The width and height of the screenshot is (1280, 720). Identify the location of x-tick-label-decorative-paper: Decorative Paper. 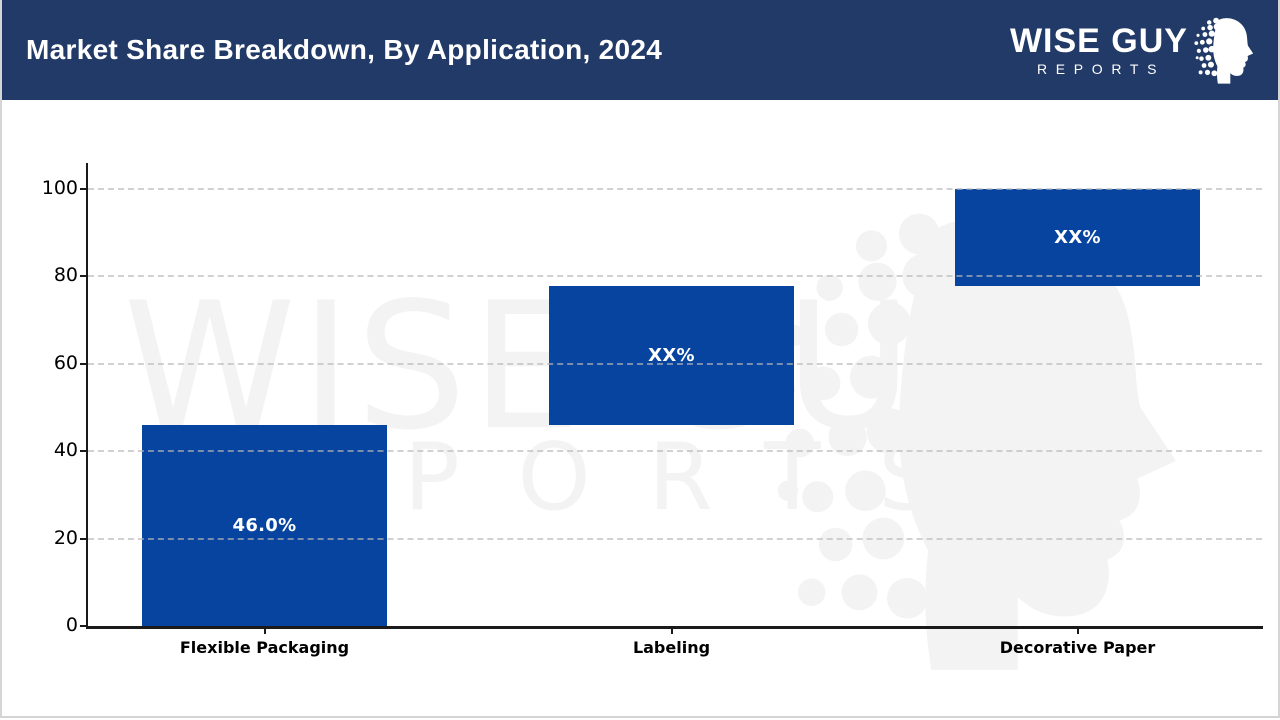
(1077, 647).